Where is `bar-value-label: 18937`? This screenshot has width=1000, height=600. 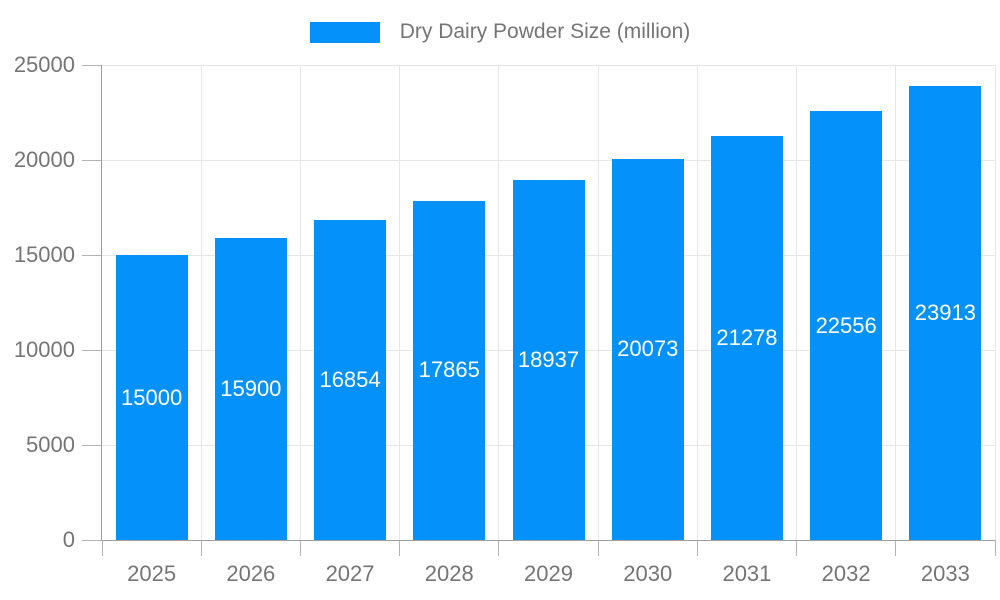 bar-value-label: 18937 is located at coordinates (548, 360).